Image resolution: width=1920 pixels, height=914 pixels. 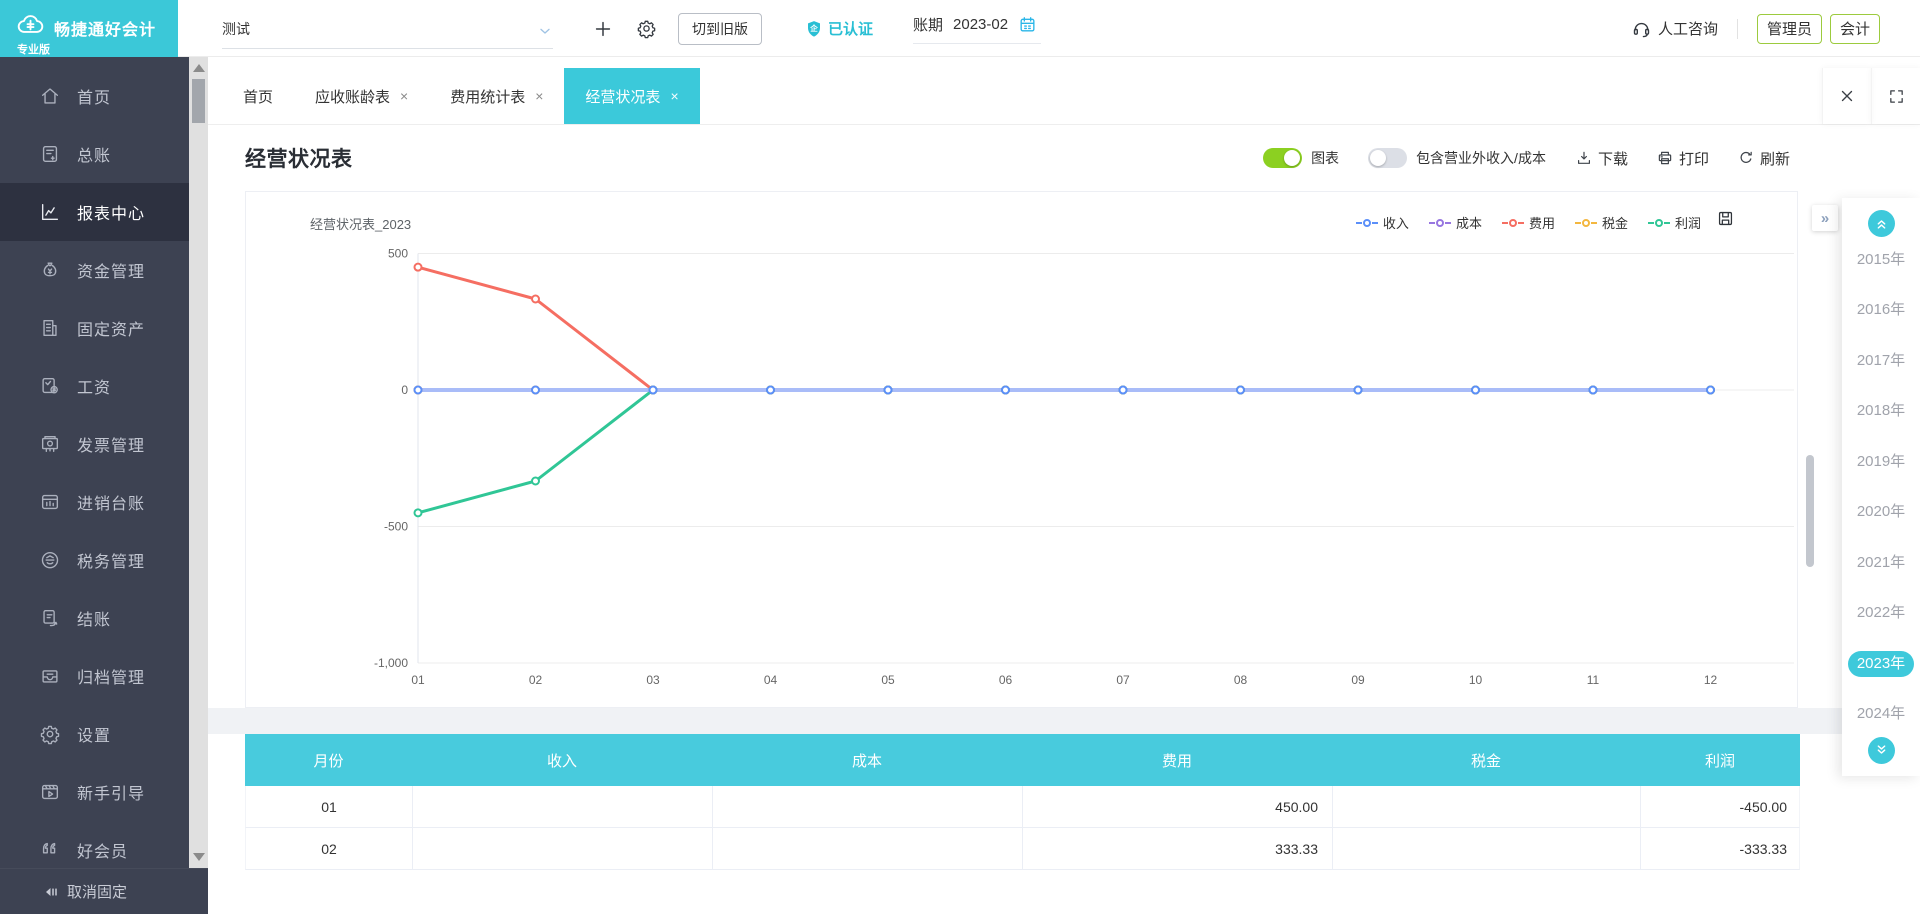 I want to click on year-item-2015年: 2015年, so click(x=1881, y=259).